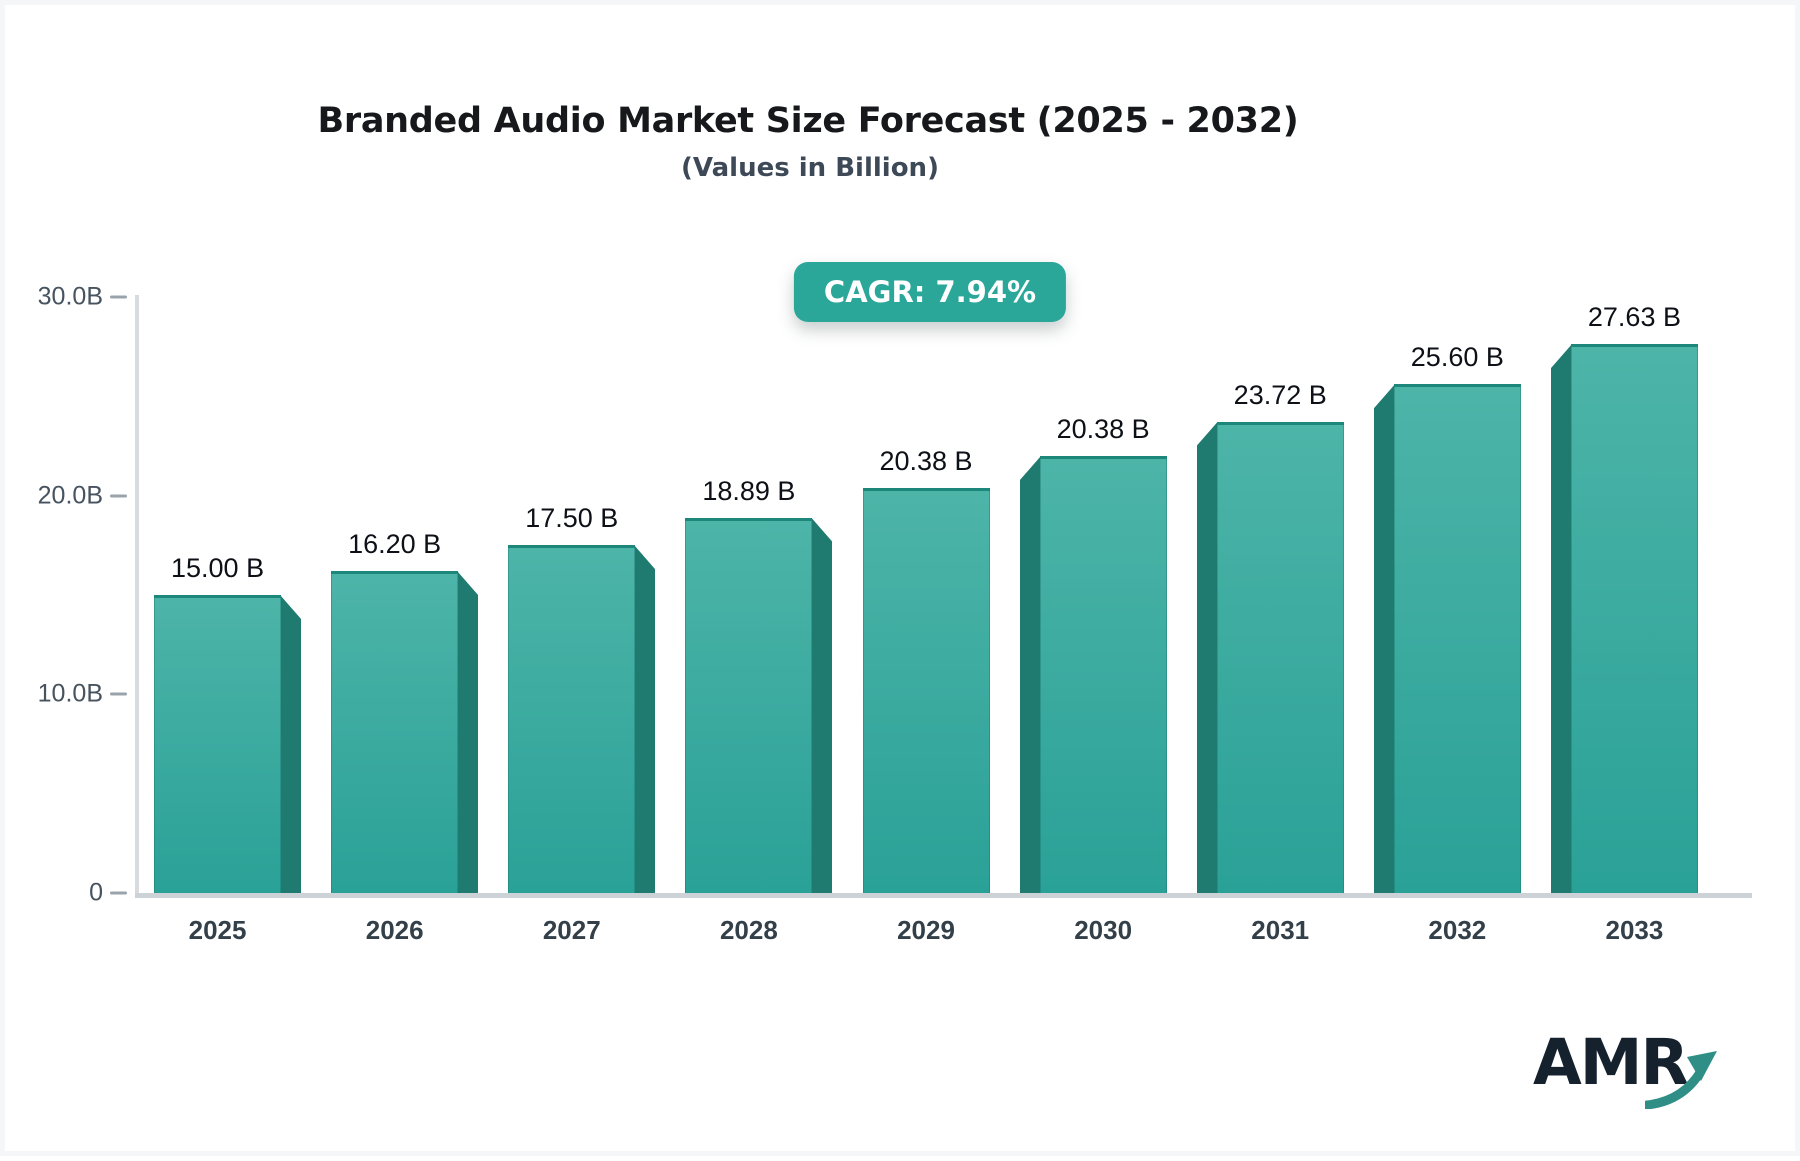 This screenshot has height=1161, width=1800. I want to click on bar-2032, so click(1457, 638).